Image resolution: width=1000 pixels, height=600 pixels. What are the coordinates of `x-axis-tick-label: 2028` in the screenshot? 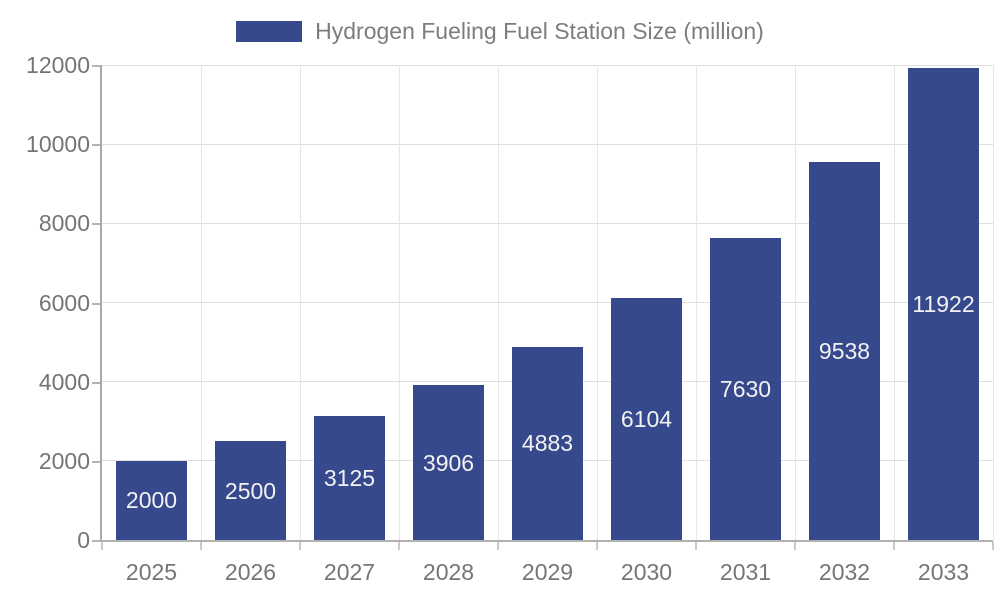 It's located at (448, 572).